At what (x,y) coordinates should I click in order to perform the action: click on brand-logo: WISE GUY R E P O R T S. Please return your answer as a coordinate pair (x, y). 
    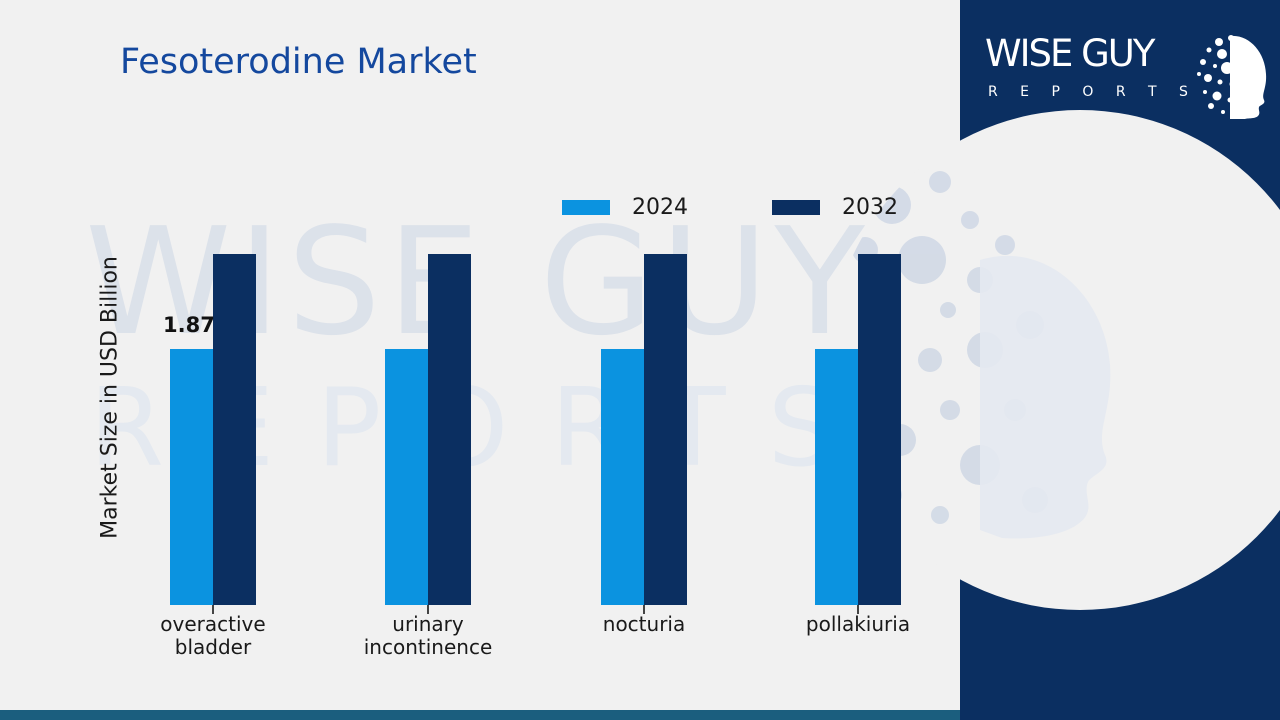
    Looking at the image, I should click on (1126, 75).